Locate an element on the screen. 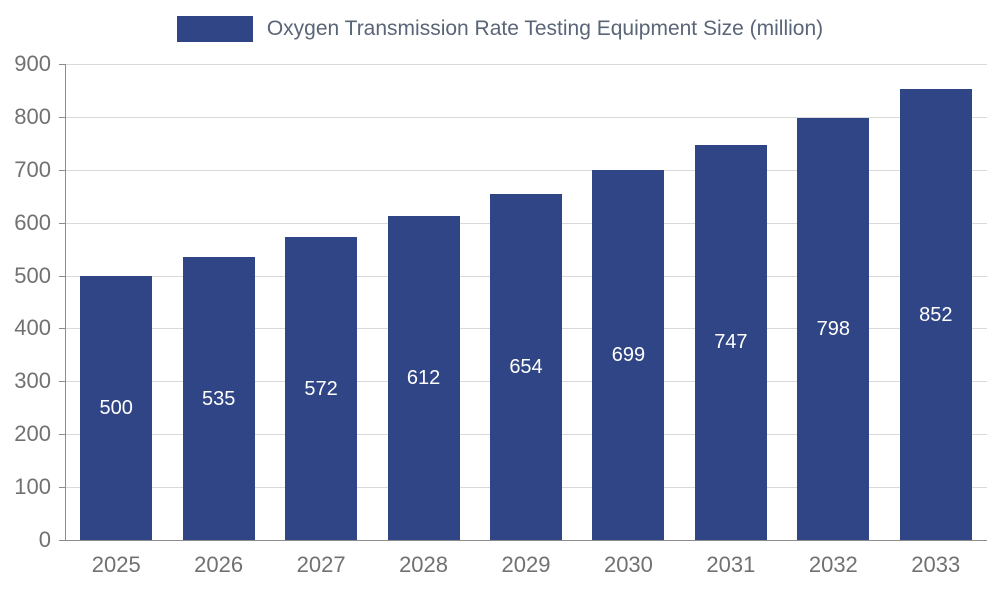 Image resolution: width=1000 pixels, height=600 pixels. x-tick-label: 2032 is located at coordinates (833, 564).